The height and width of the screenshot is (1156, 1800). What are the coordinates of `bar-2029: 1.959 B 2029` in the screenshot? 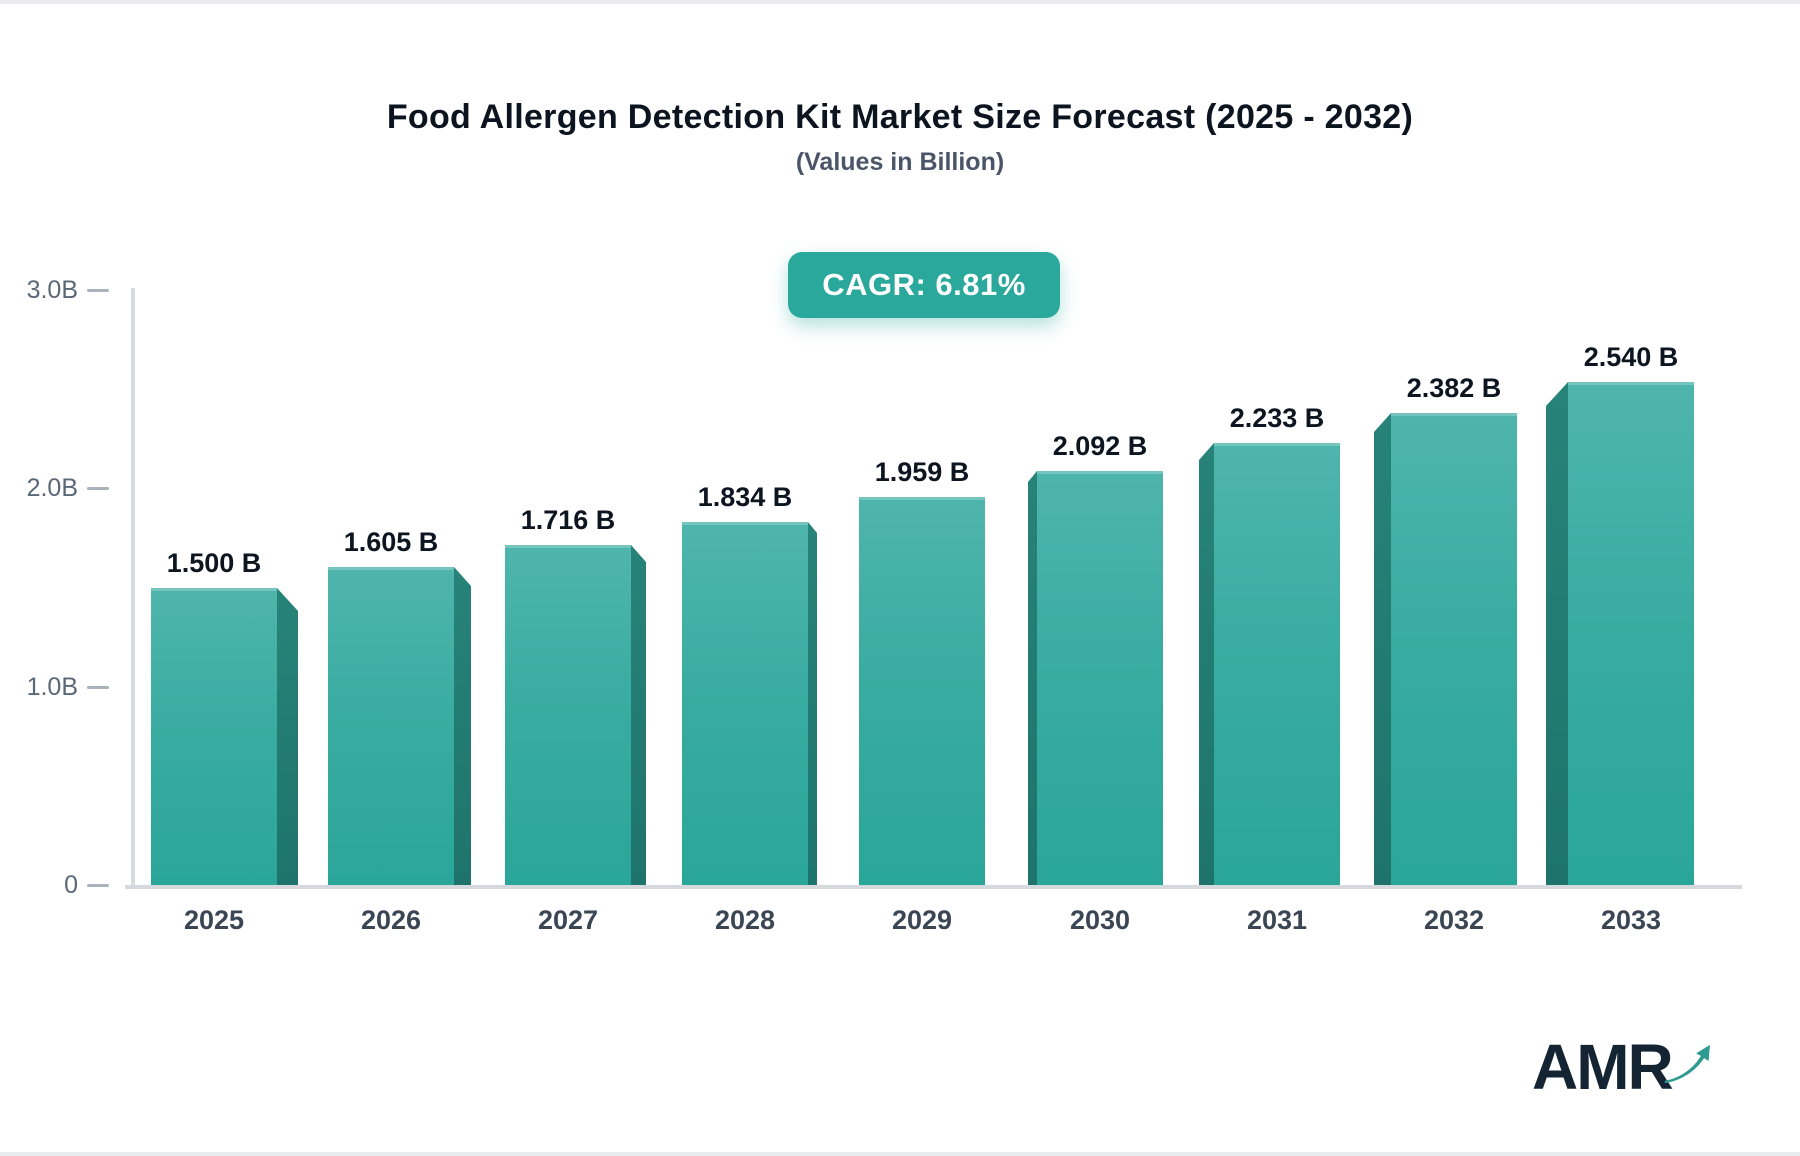 It's located at (922, 696).